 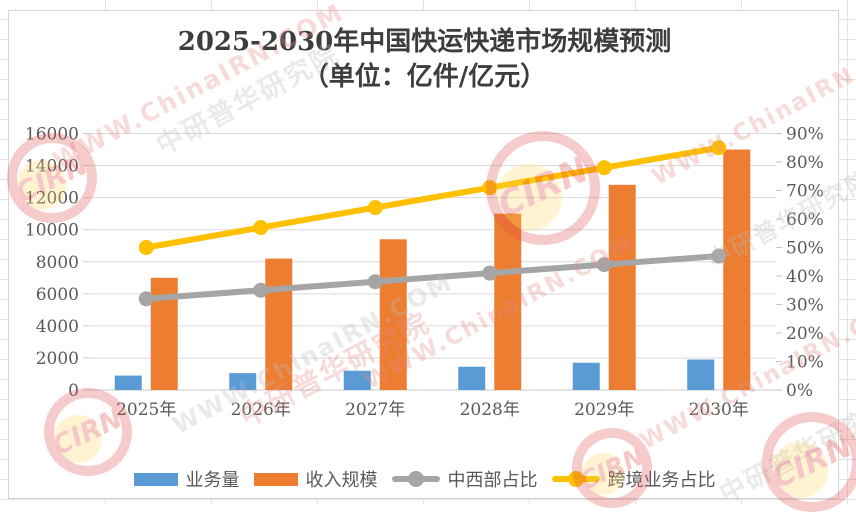 I want to click on legend-label: 收入规模, so click(x=341, y=480).